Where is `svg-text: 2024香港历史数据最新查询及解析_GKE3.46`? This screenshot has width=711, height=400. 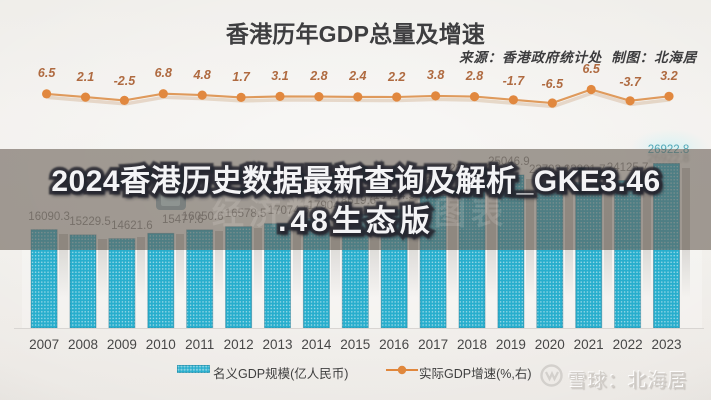 svg-text: 2024香港历史数据最新查询及解析_GKE3.46 is located at coordinates (355, 181).